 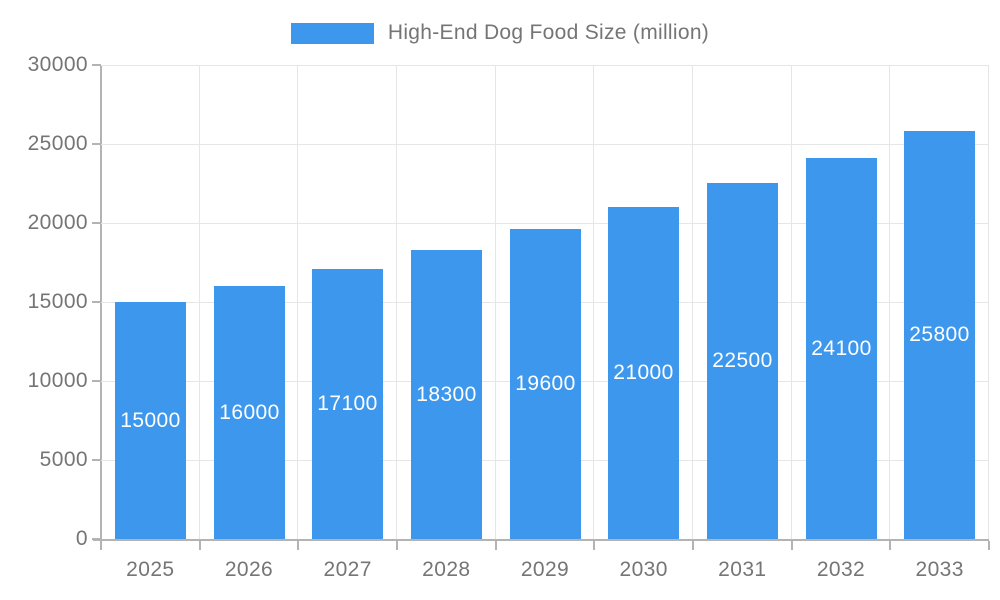 I want to click on x-axis-label: 2031, so click(x=742, y=569).